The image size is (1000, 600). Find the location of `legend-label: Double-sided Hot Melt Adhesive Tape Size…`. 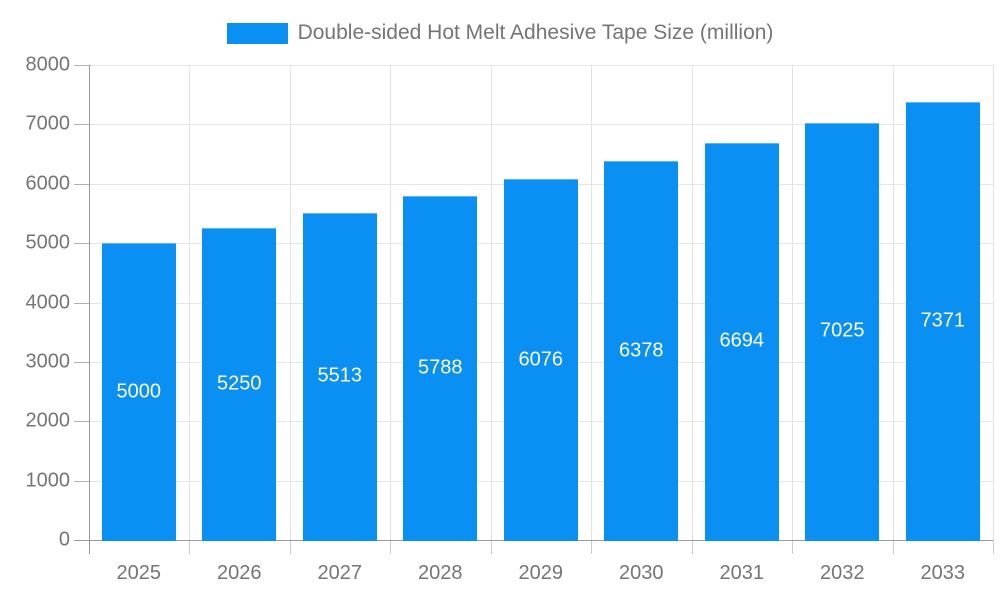

legend-label: Double-sided Hot Melt Adhesive Tape Size… is located at coordinates (535, 32).